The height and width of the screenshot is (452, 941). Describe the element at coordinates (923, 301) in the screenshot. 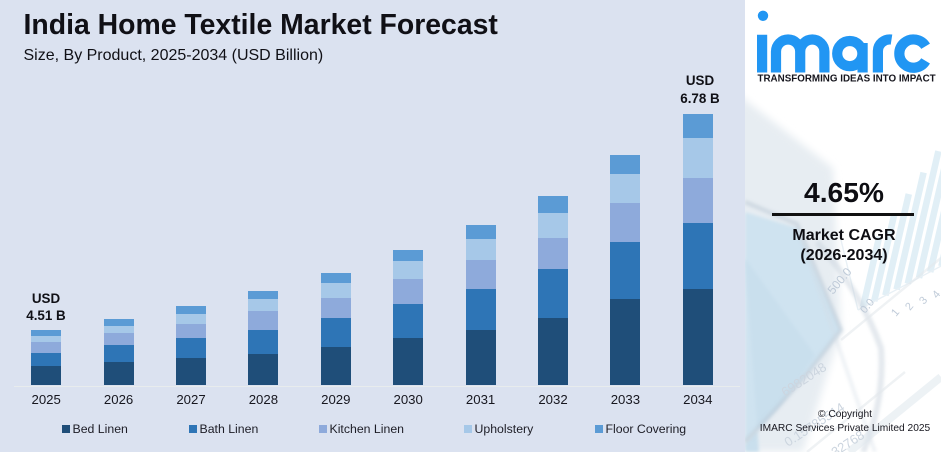

I see `svg-text: 3` at that location.